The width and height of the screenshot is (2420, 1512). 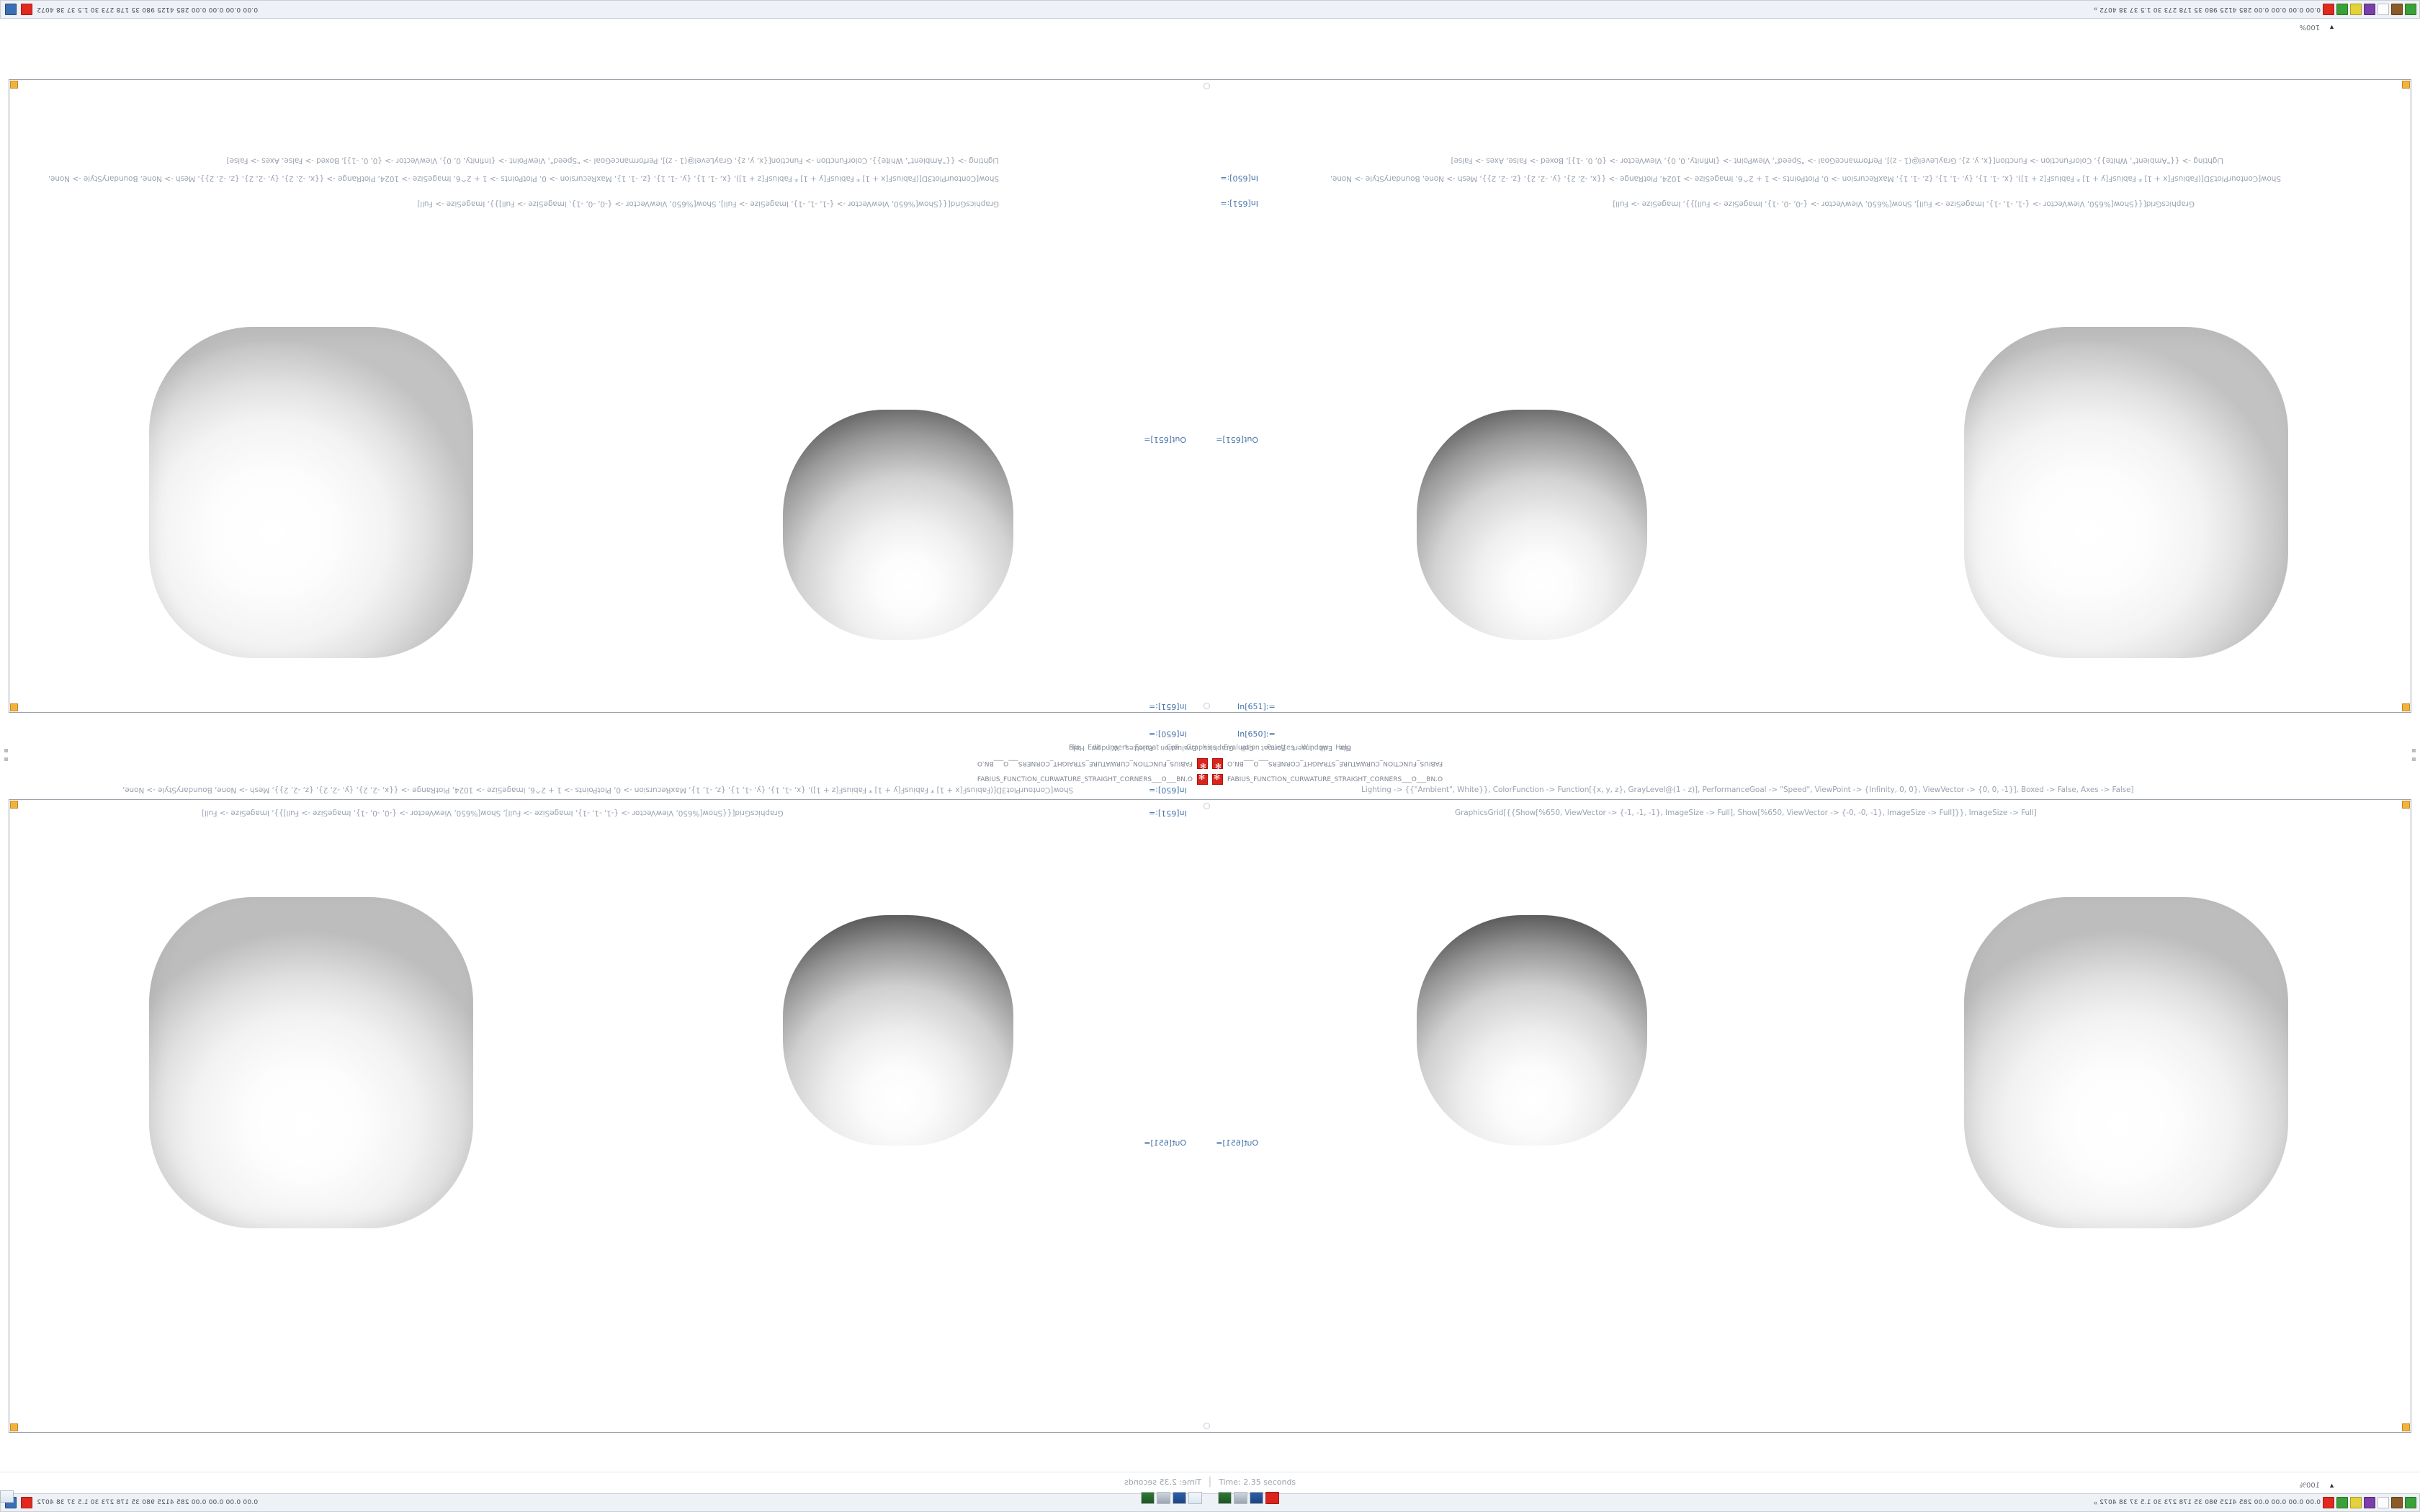 I want to click on menu-item-edit: Edit, so click(x=1094, y=748).